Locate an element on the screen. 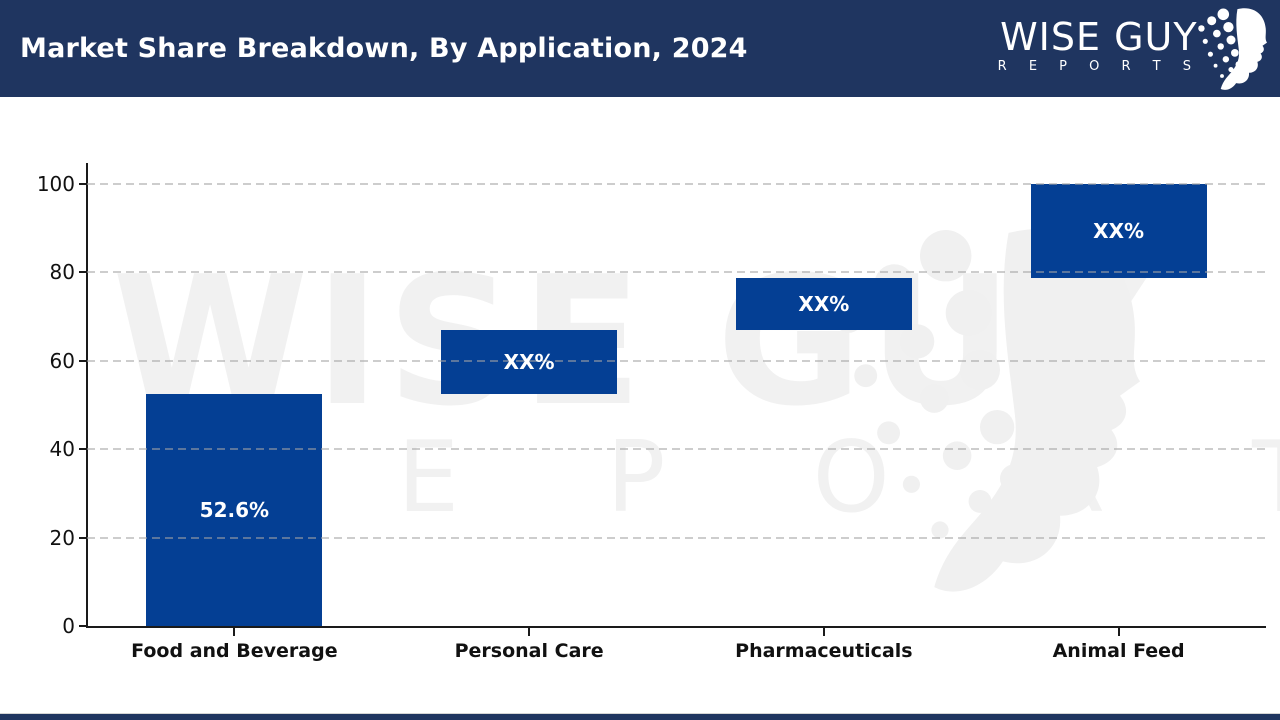 The height and width of the screenshot is (720, 1280). y-axis-line is located at coordinates (86, 395).